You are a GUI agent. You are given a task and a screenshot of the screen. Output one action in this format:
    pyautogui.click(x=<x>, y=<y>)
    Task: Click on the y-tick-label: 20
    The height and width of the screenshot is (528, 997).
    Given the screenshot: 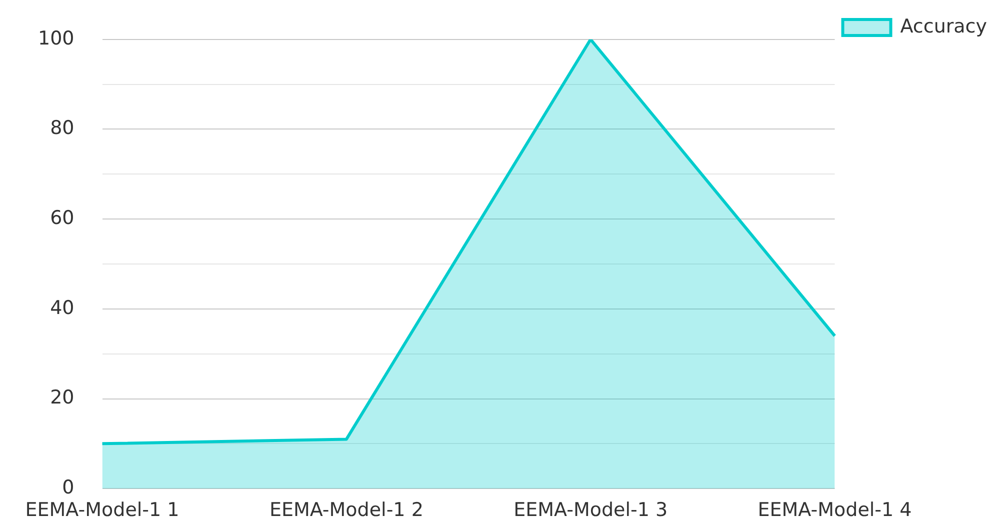 What is the action you would take?
    pyautogui.click(x=62, y=397)
    